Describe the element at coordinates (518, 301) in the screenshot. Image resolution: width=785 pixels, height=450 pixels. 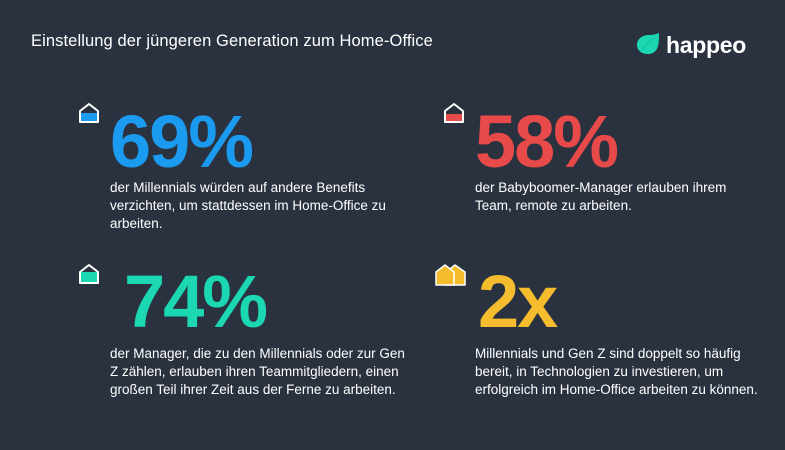
I see `stat-value: 2x` at that location.